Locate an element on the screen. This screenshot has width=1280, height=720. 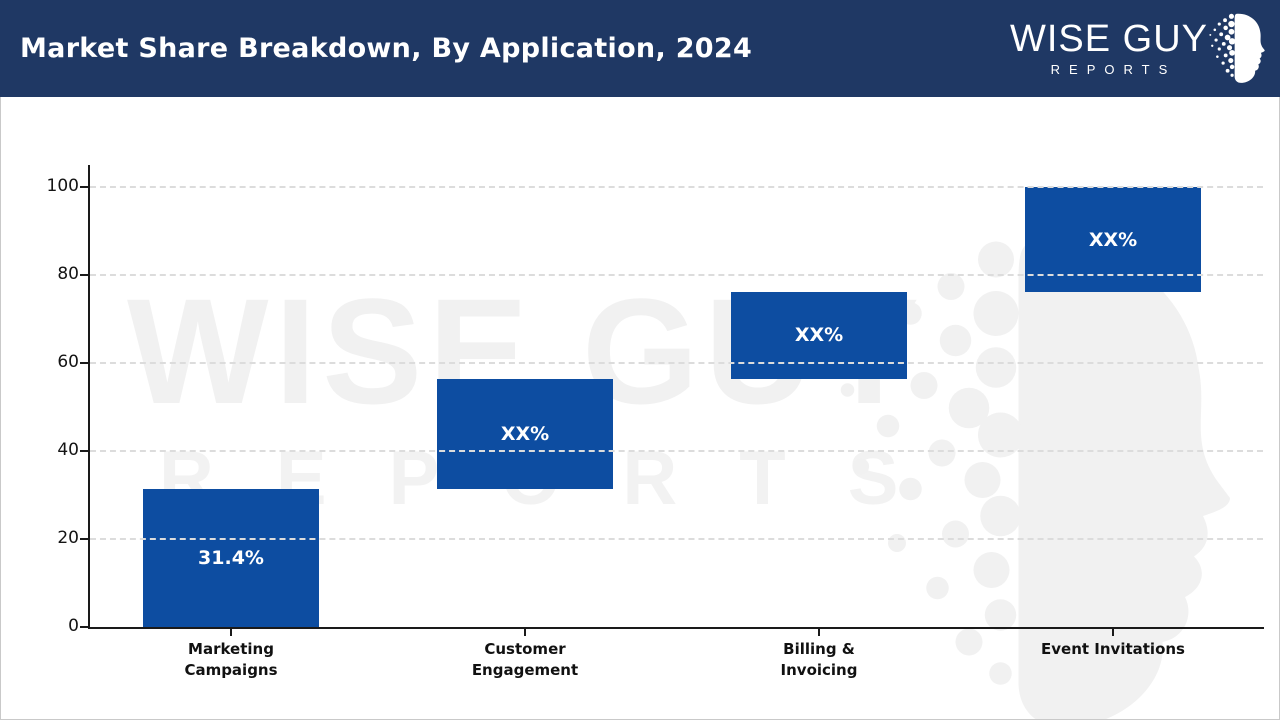
y-tick-label-100: 100 is located at coordinates (62, 186).